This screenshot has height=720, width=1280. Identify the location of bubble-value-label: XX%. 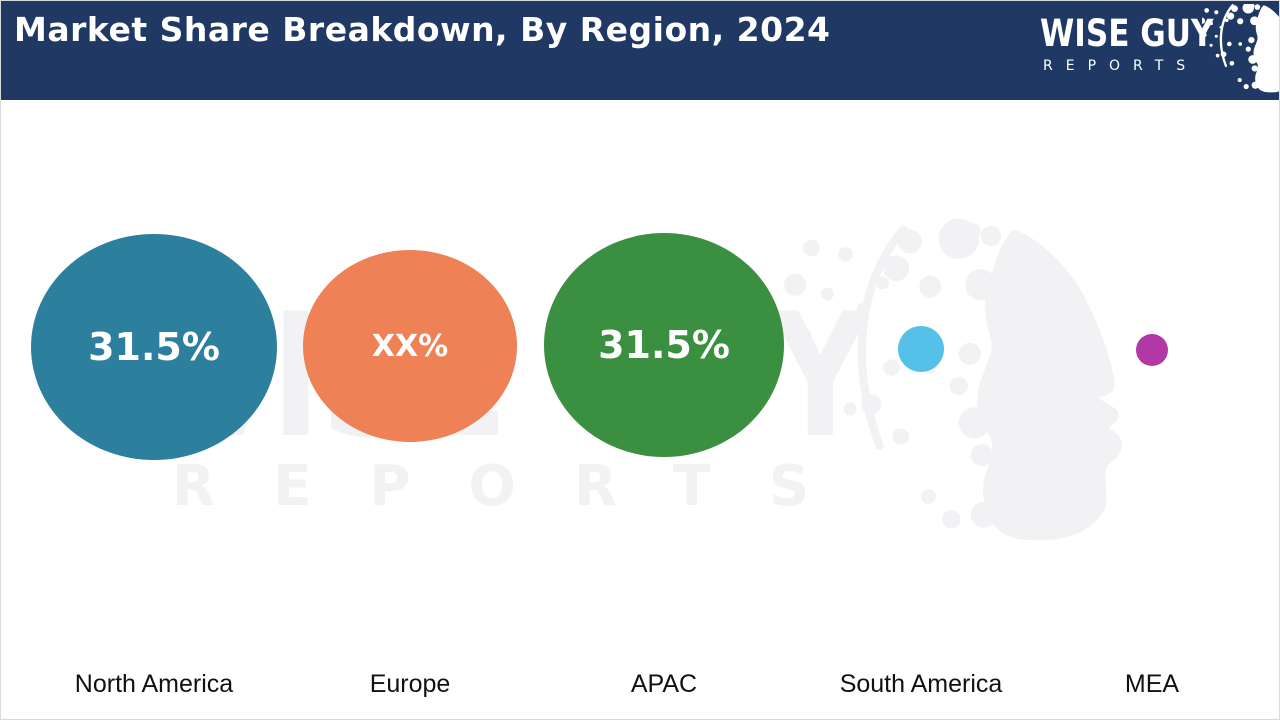
(410, 346).